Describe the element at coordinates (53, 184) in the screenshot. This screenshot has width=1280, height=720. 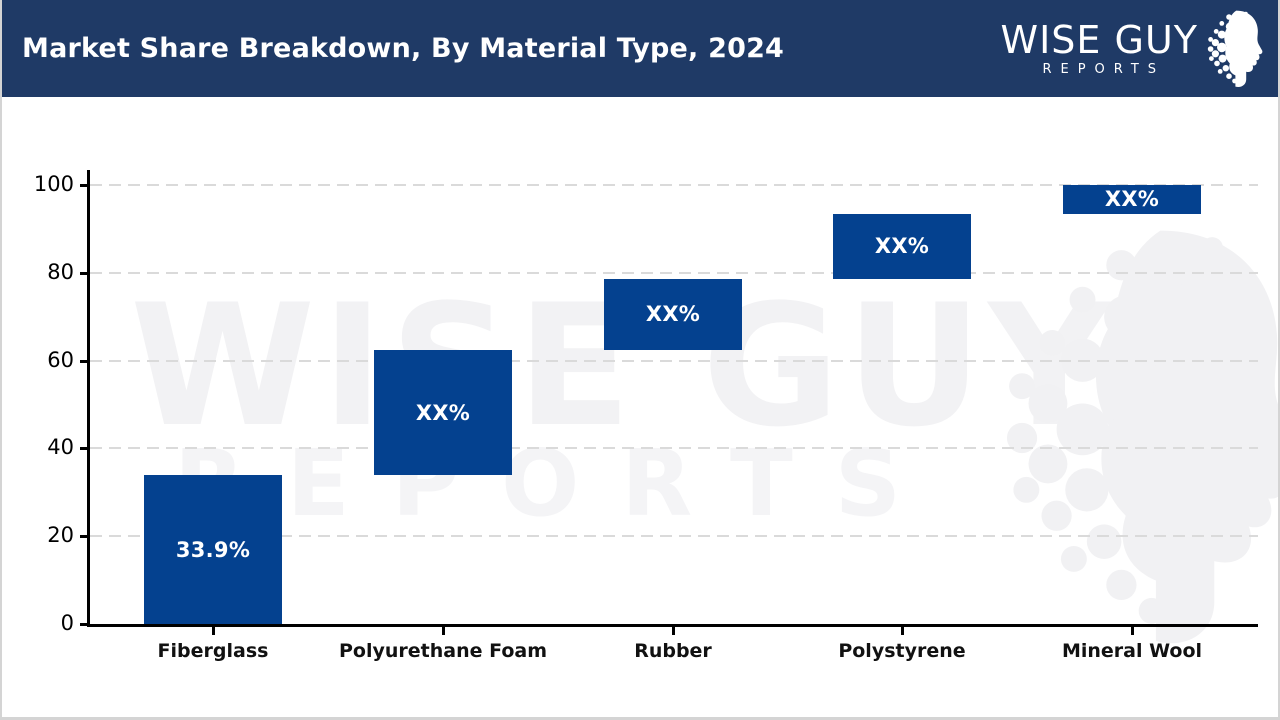
I see `y-tick-label: 100` at that location.